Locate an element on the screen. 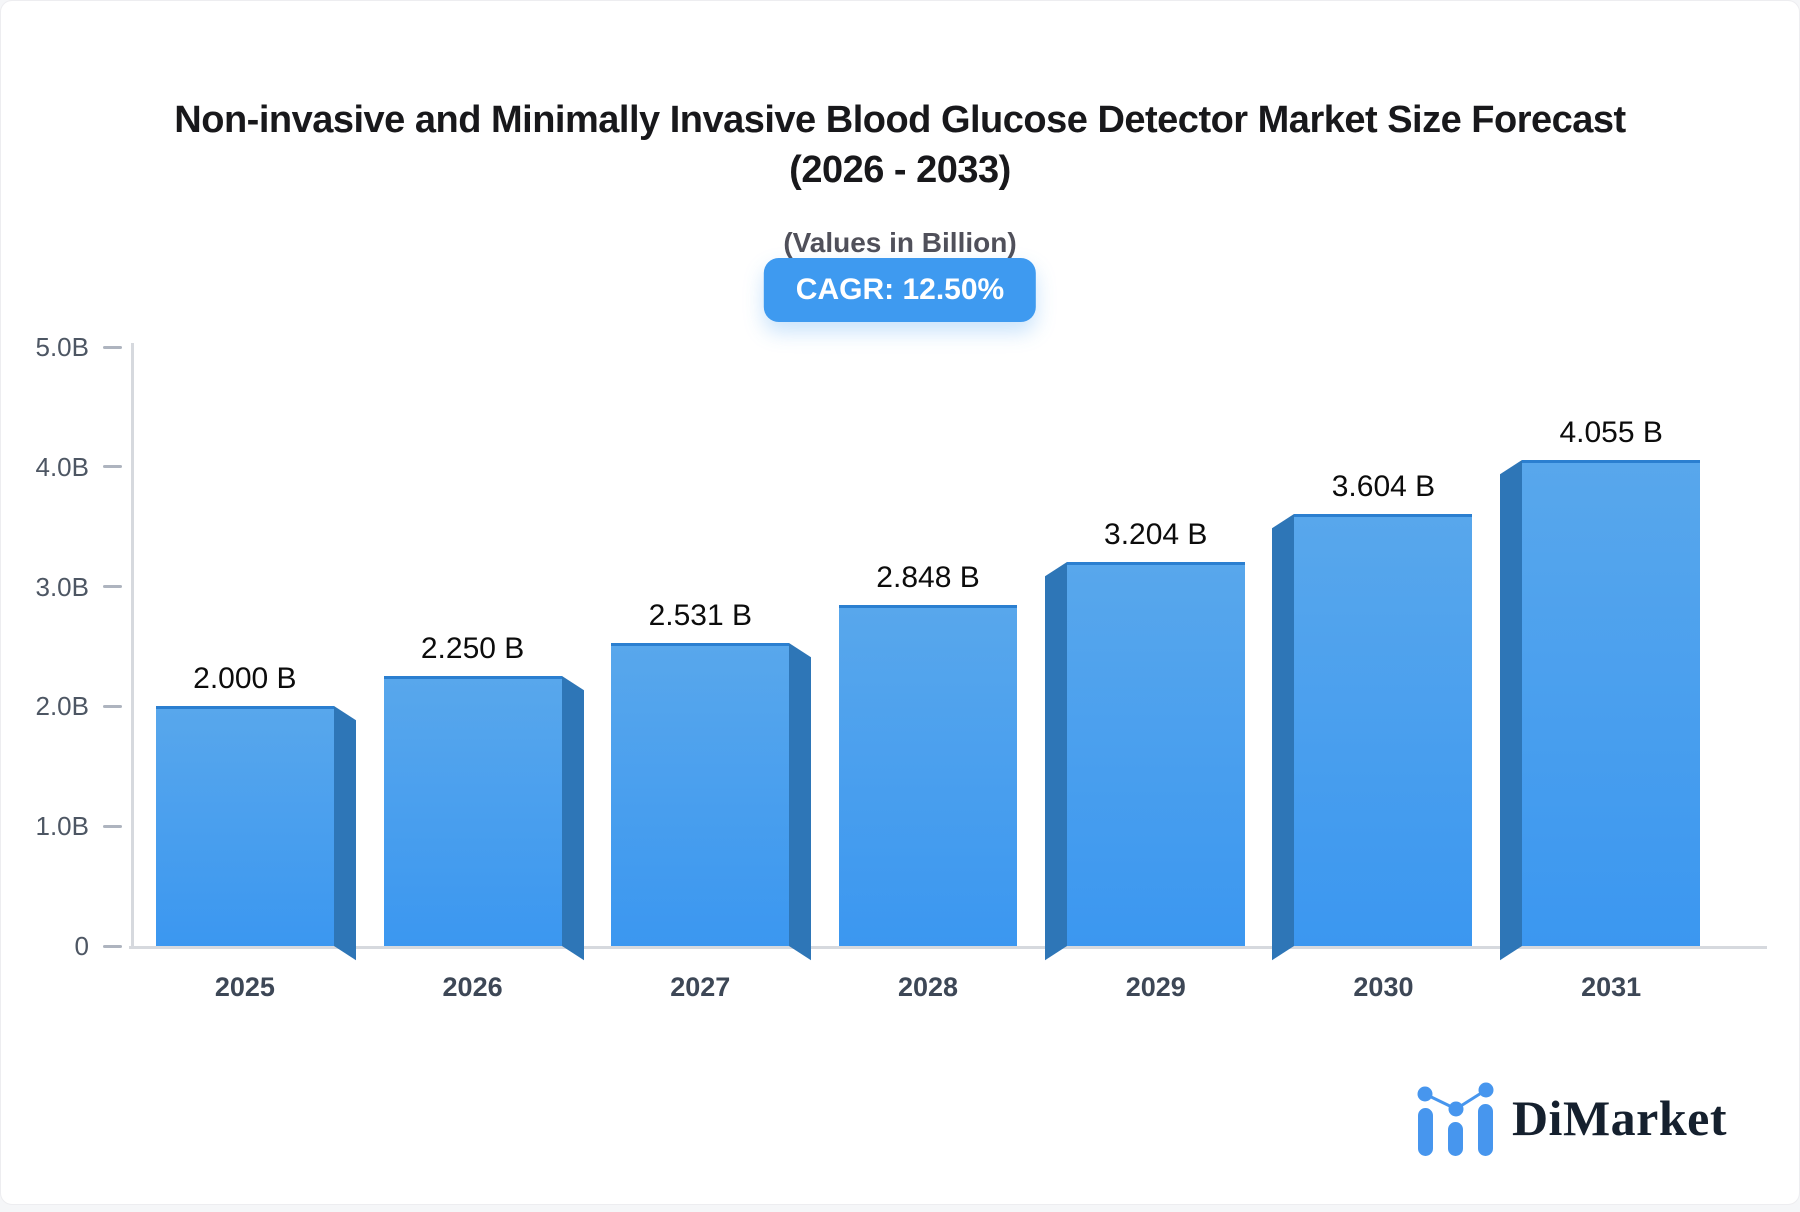 Image resolution: width=1800 pixels, height=1212 pixels. x-tick-label: 2025 is located at coordinates (244, 987).